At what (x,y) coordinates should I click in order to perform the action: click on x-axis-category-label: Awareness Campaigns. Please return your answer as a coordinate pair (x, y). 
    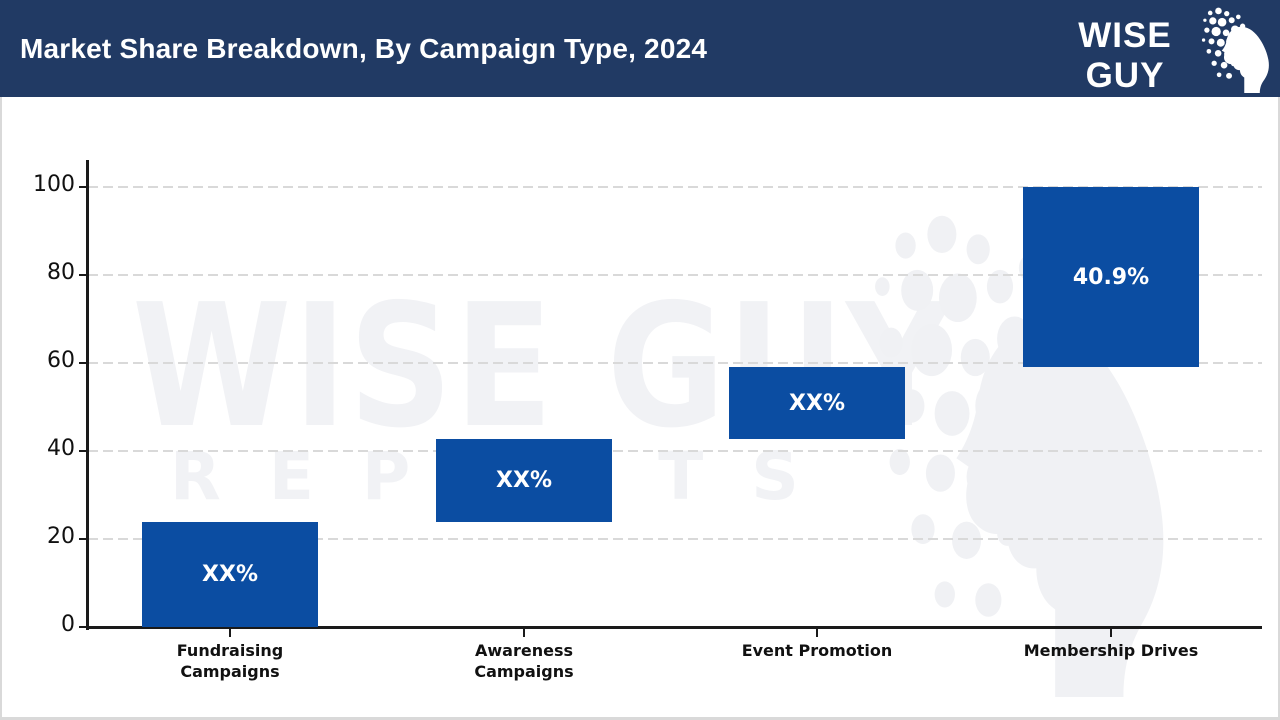
    Looking at the image, I should click on (524, 661).